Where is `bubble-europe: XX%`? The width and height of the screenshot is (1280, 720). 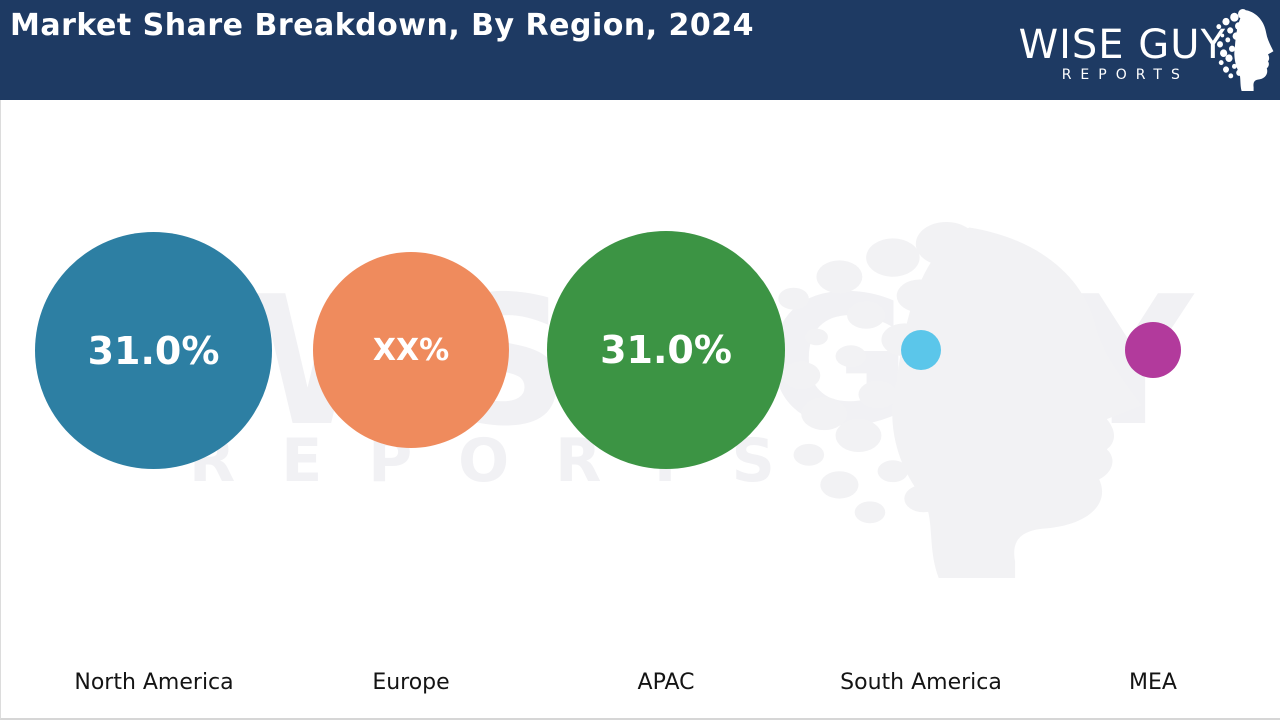
bubble-europe: XX% is located at coordinates (411, 350).